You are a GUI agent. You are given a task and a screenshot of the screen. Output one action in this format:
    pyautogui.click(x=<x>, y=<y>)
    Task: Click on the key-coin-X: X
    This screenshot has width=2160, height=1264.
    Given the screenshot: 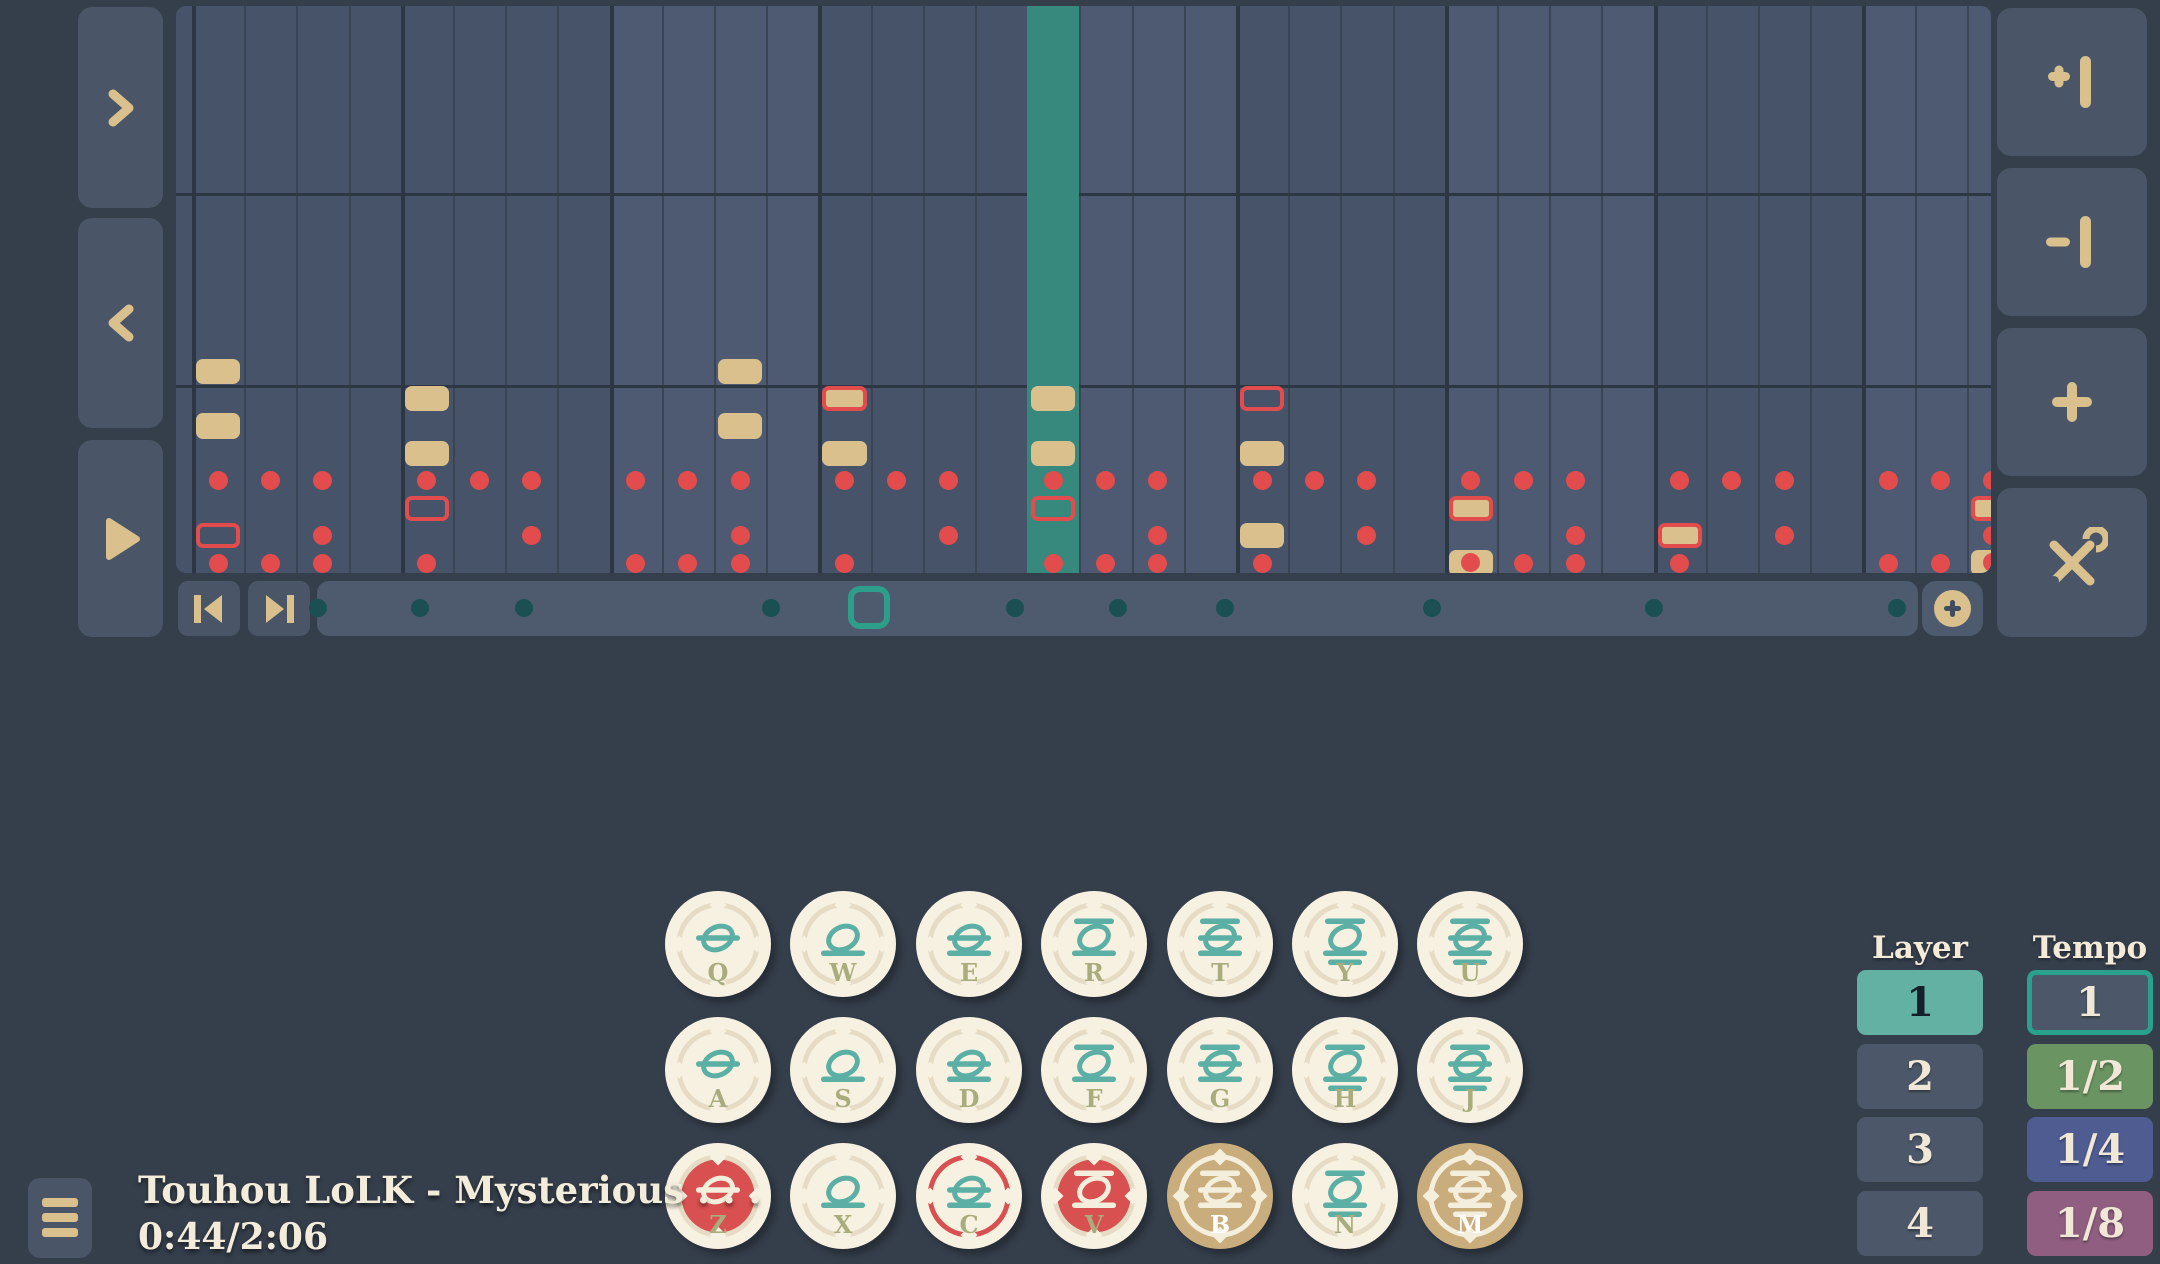 What is the action you would take?
    pyautogui.click(x=843, y=1196)
    